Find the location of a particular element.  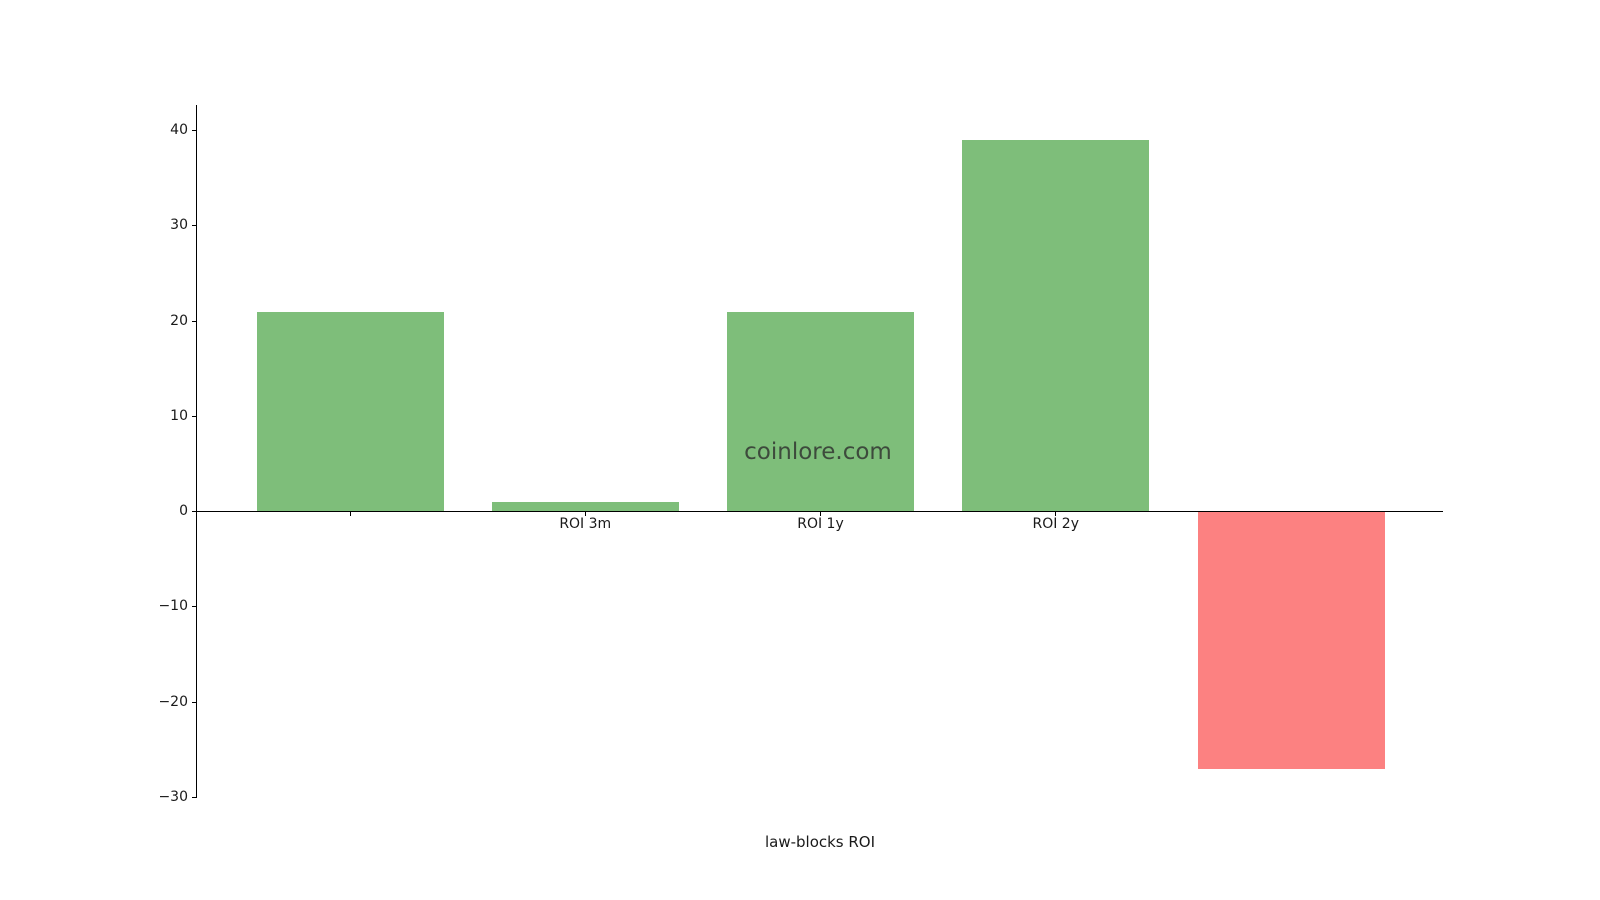

y-tick-label: −10 is located at coordinates (173, 606).